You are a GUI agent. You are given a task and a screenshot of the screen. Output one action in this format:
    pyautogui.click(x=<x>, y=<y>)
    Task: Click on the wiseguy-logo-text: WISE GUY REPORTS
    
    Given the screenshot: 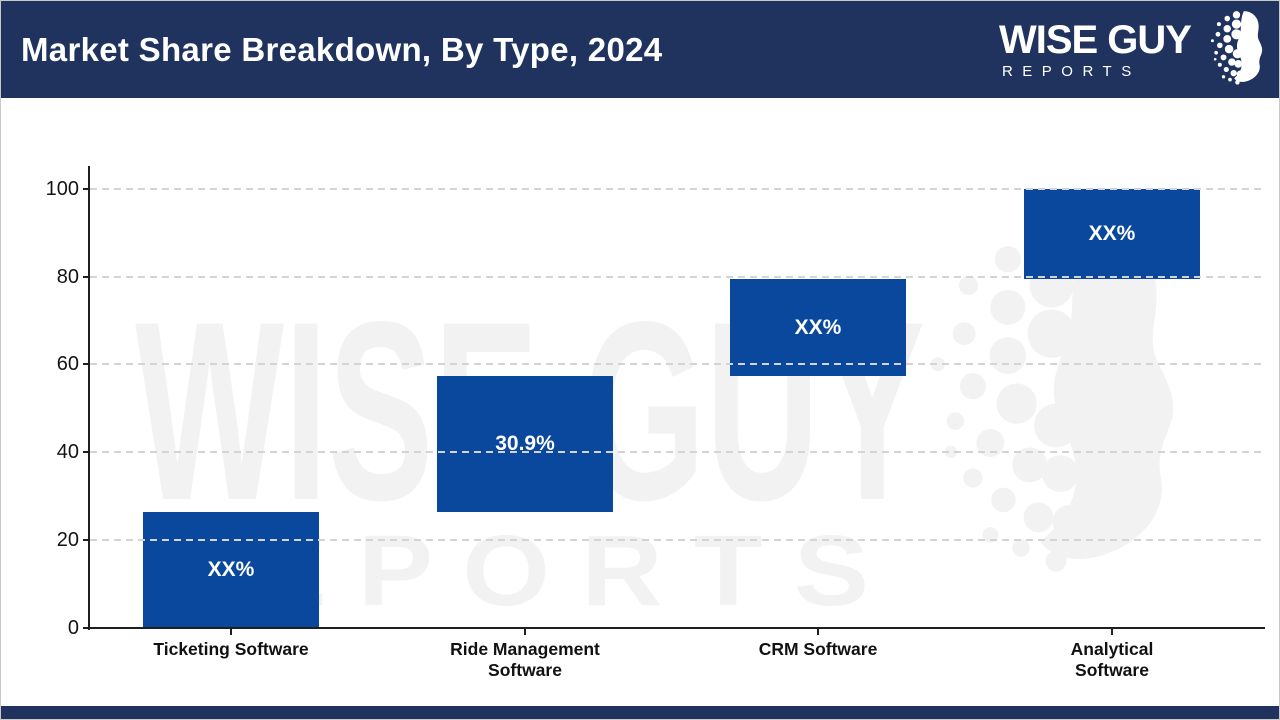 What is the action you would take?
    pyautogui.click(x=1095, y=48)
    